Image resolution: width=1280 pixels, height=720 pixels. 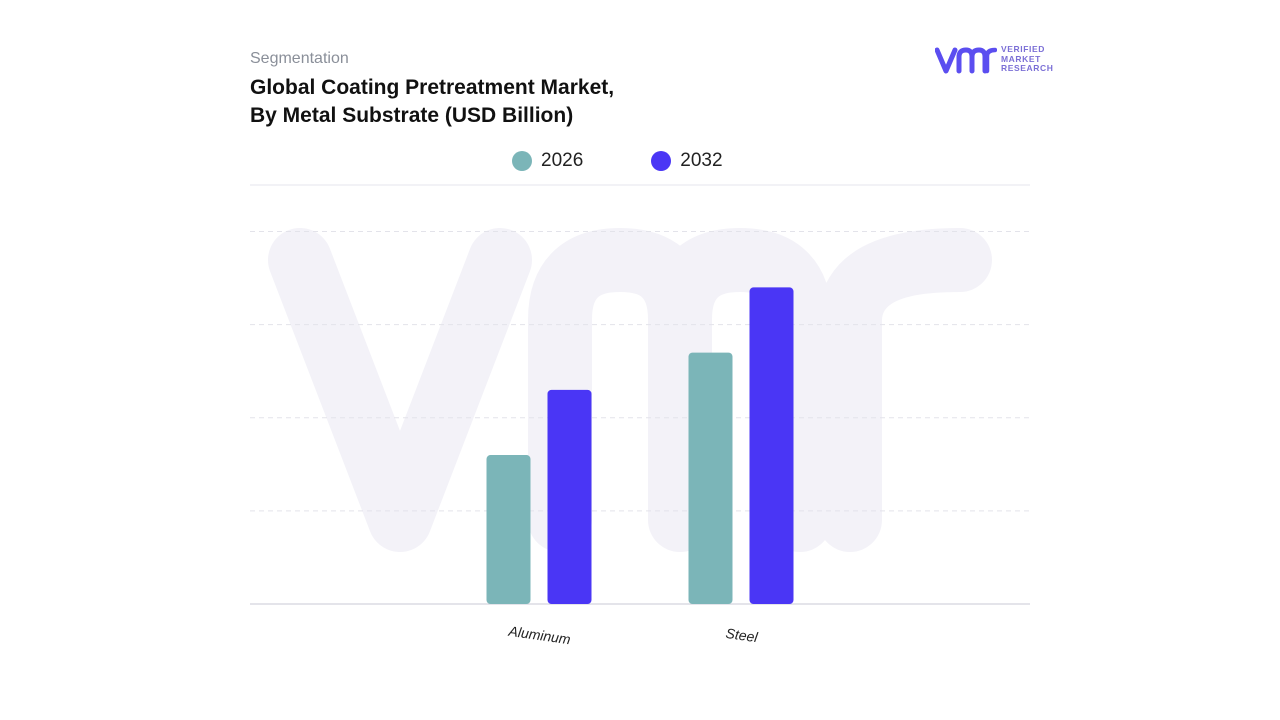 I want to click on bar-aluminum-2026, so click(x=508, y=529).